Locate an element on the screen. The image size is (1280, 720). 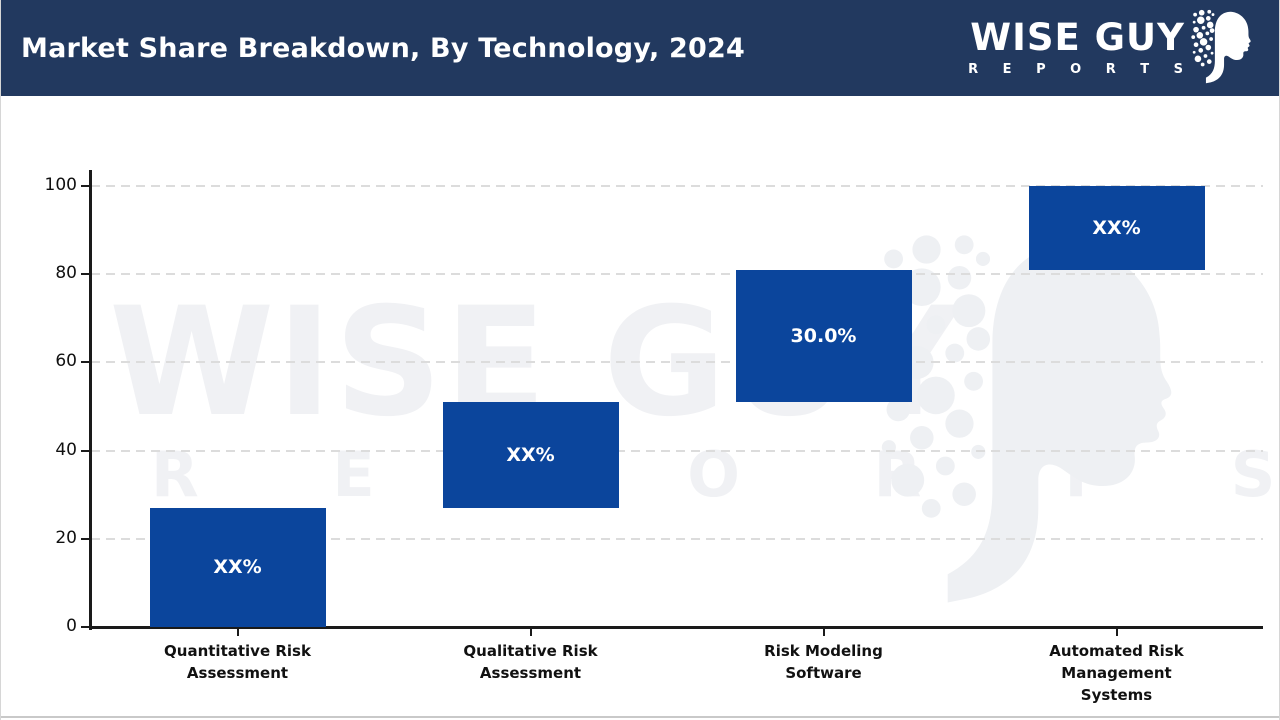
x-category-label: Quantitative Risk Assessment is located at coordinates (237, 662).